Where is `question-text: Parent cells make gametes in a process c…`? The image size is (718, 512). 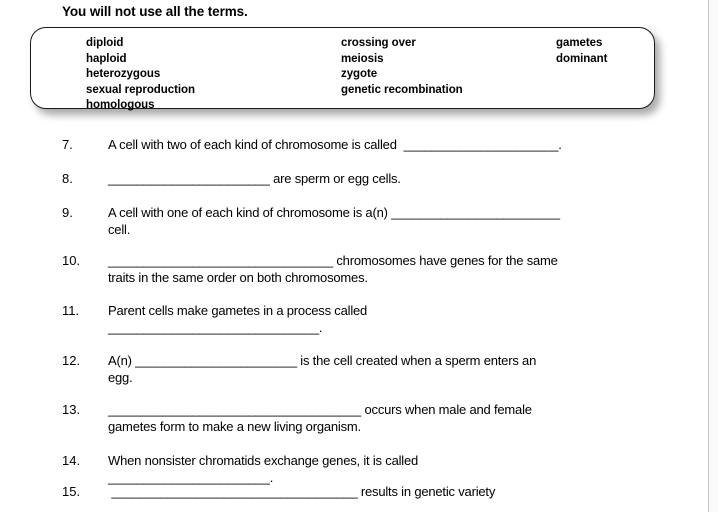
question-text: Parent cells make gametes in a process c… is located at coordinates (373, 319).